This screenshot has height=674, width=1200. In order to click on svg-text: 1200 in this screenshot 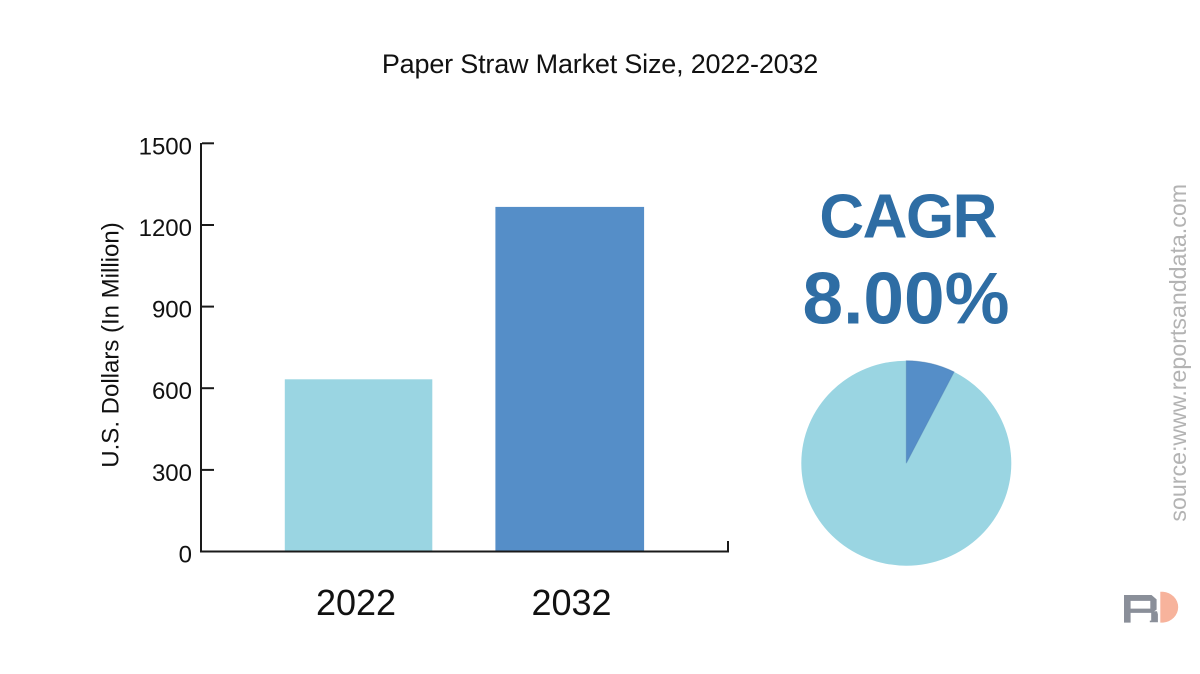, I will do `click(165, 228)`.